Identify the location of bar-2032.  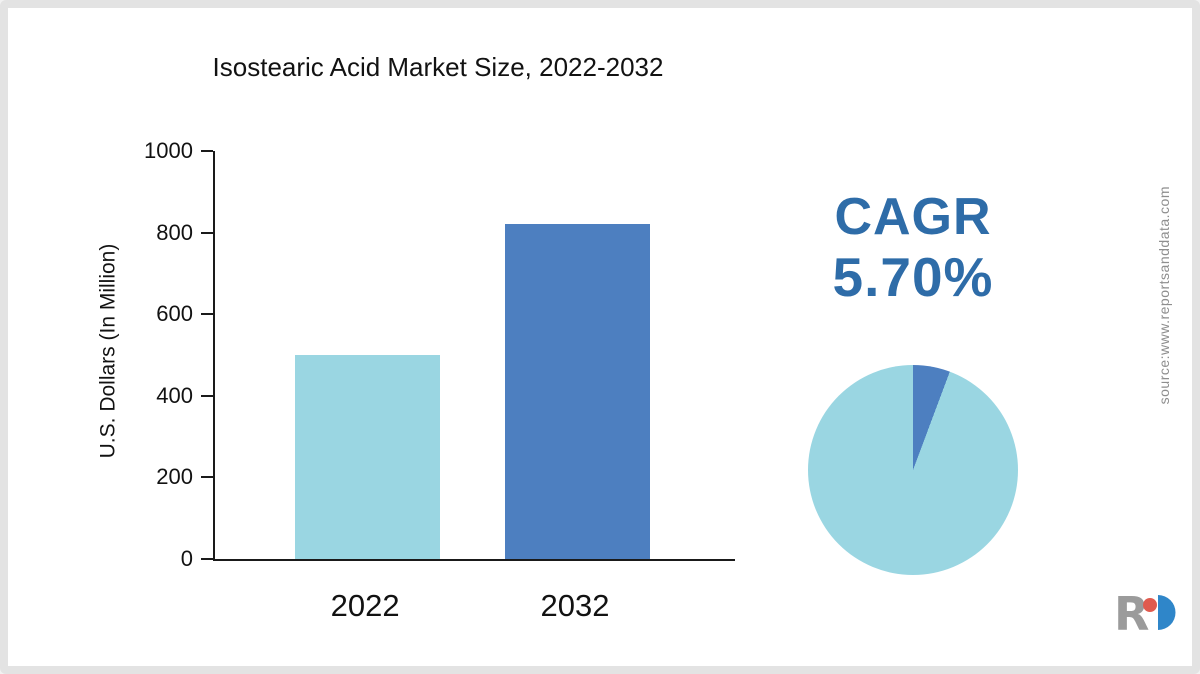
(577, 391).